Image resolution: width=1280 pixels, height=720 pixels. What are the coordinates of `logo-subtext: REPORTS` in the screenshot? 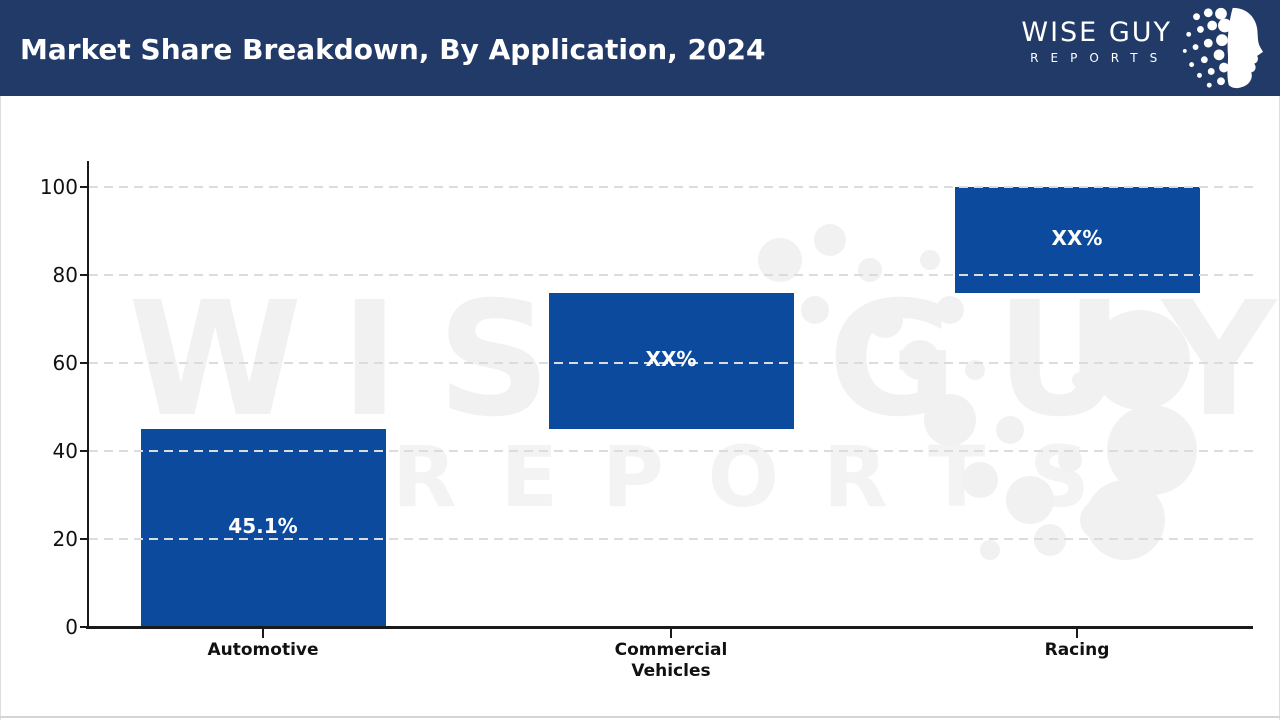 It's located at (1100, 58).